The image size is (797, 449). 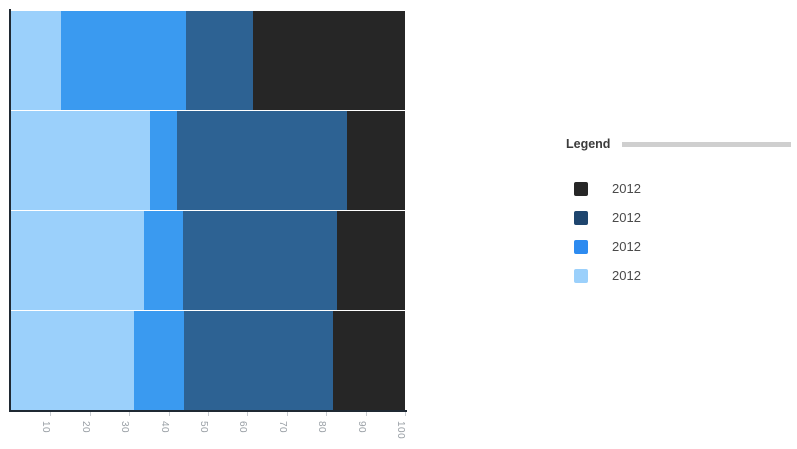 I want to click on x-tick-label: 80, so click(x=322, y=427).